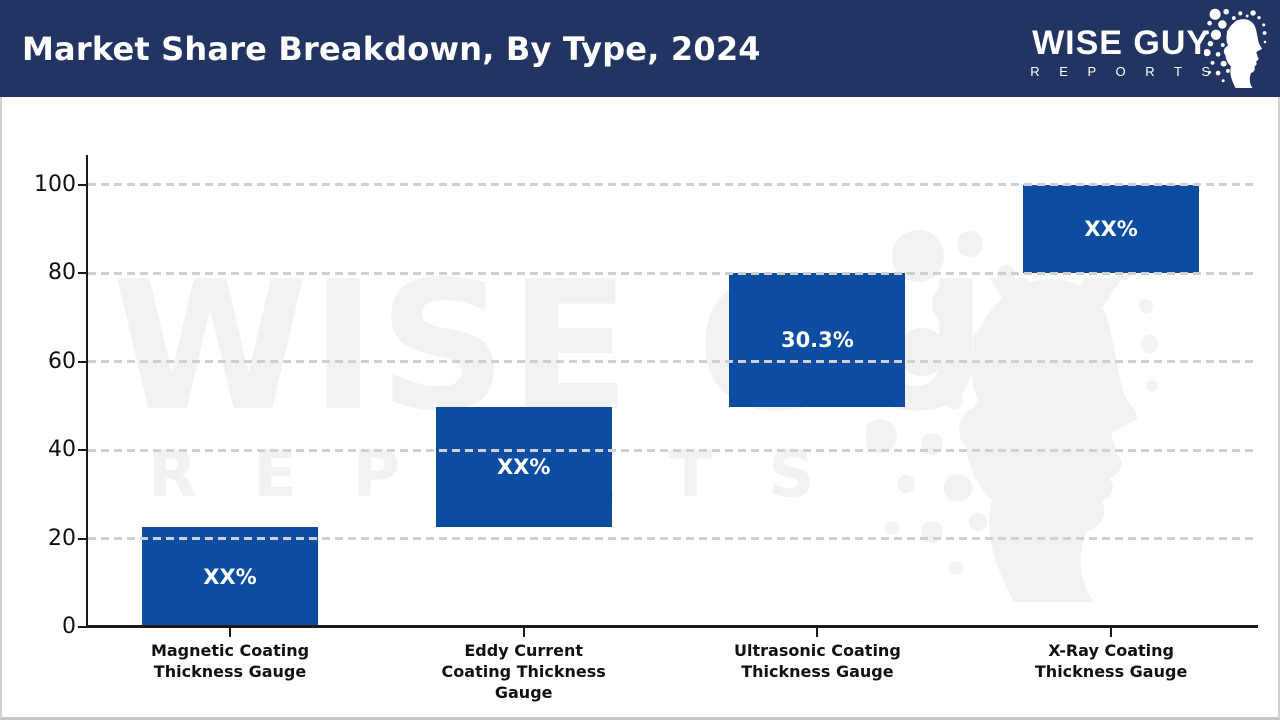 Image resolution: width=1280 pixels, height=720 pixels. I want to click on logo-text: WISE GUY, so click(1121, 43).